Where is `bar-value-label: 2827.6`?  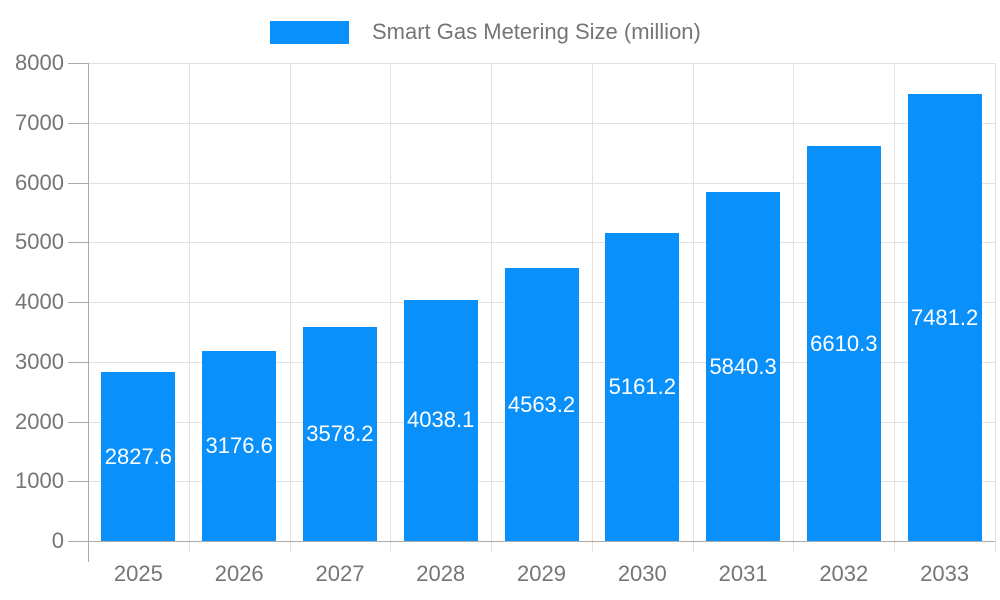
bar-value-label: 2827.6 is located at coordinates (138, 456).